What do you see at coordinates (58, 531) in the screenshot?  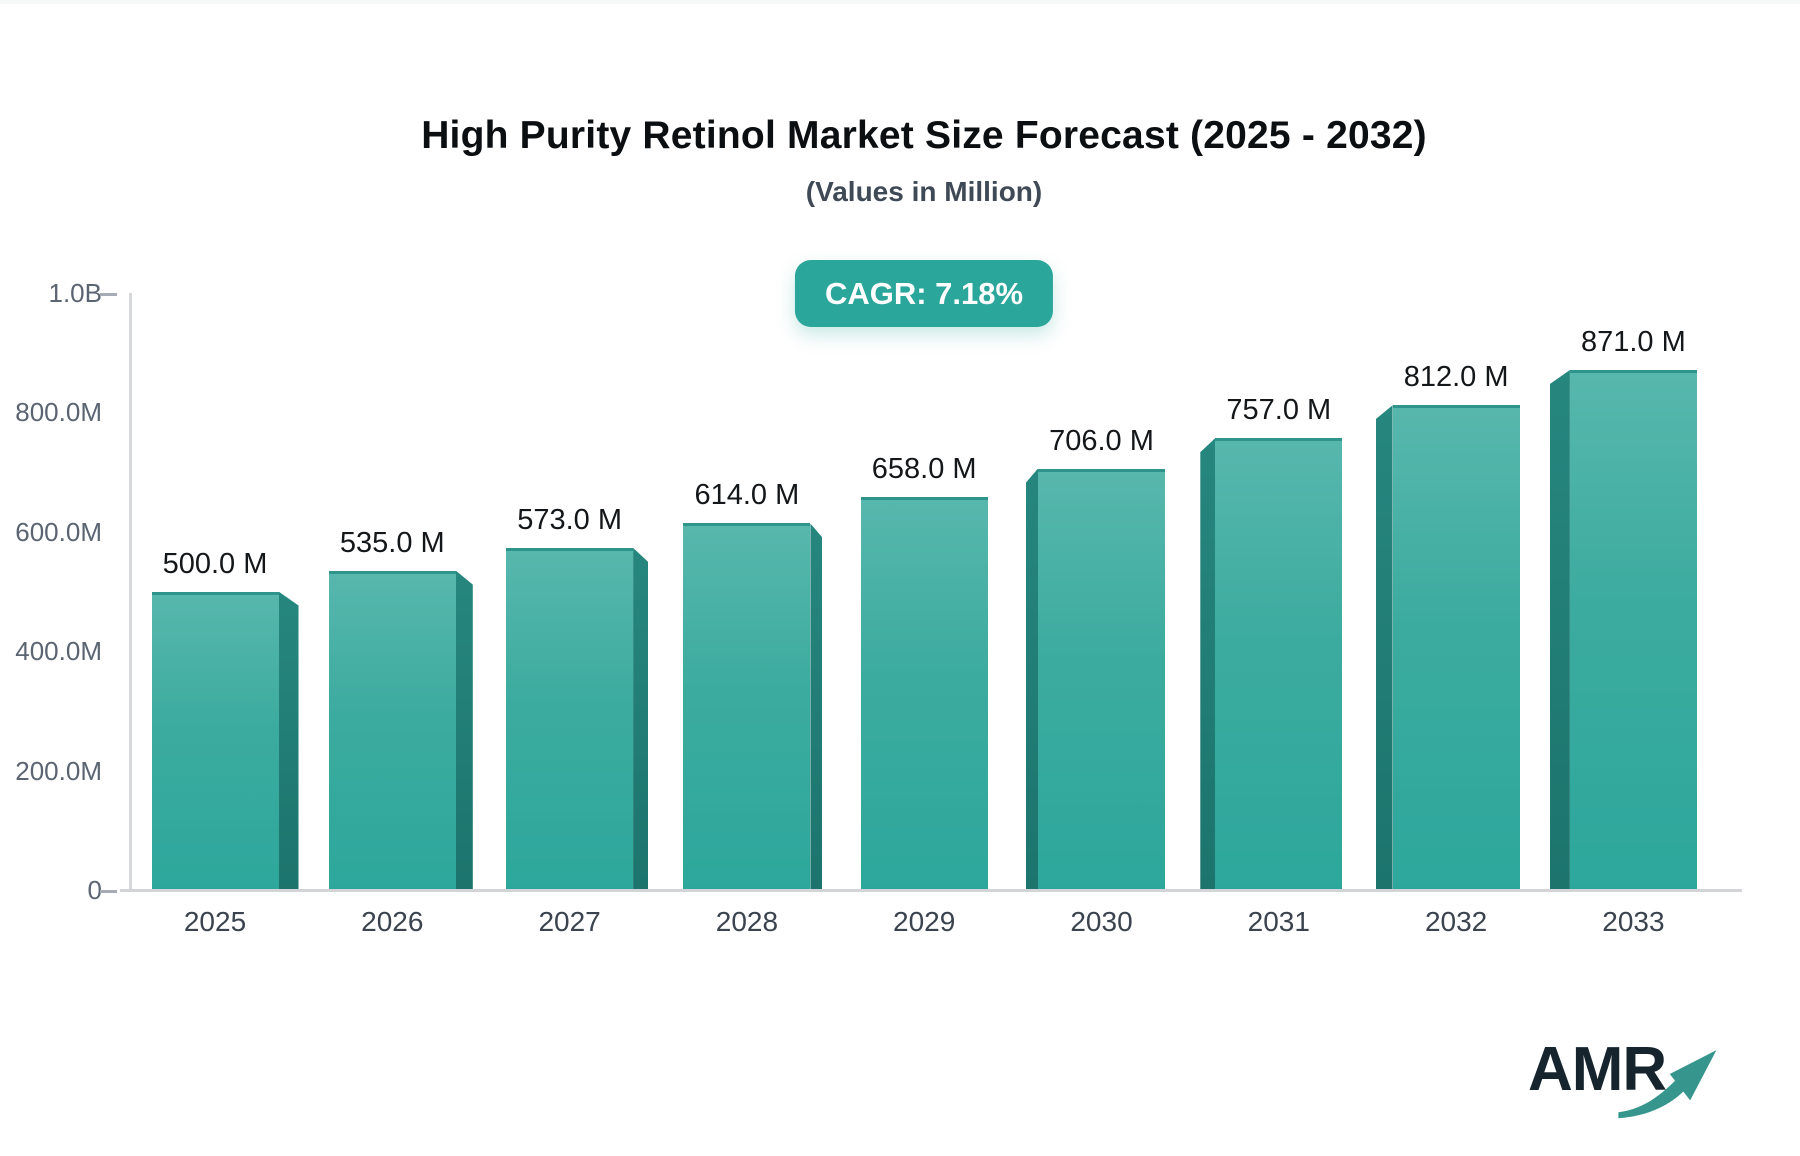 I see `y-axis-tick-label: 600.0M` at bounding box center [58, 531].